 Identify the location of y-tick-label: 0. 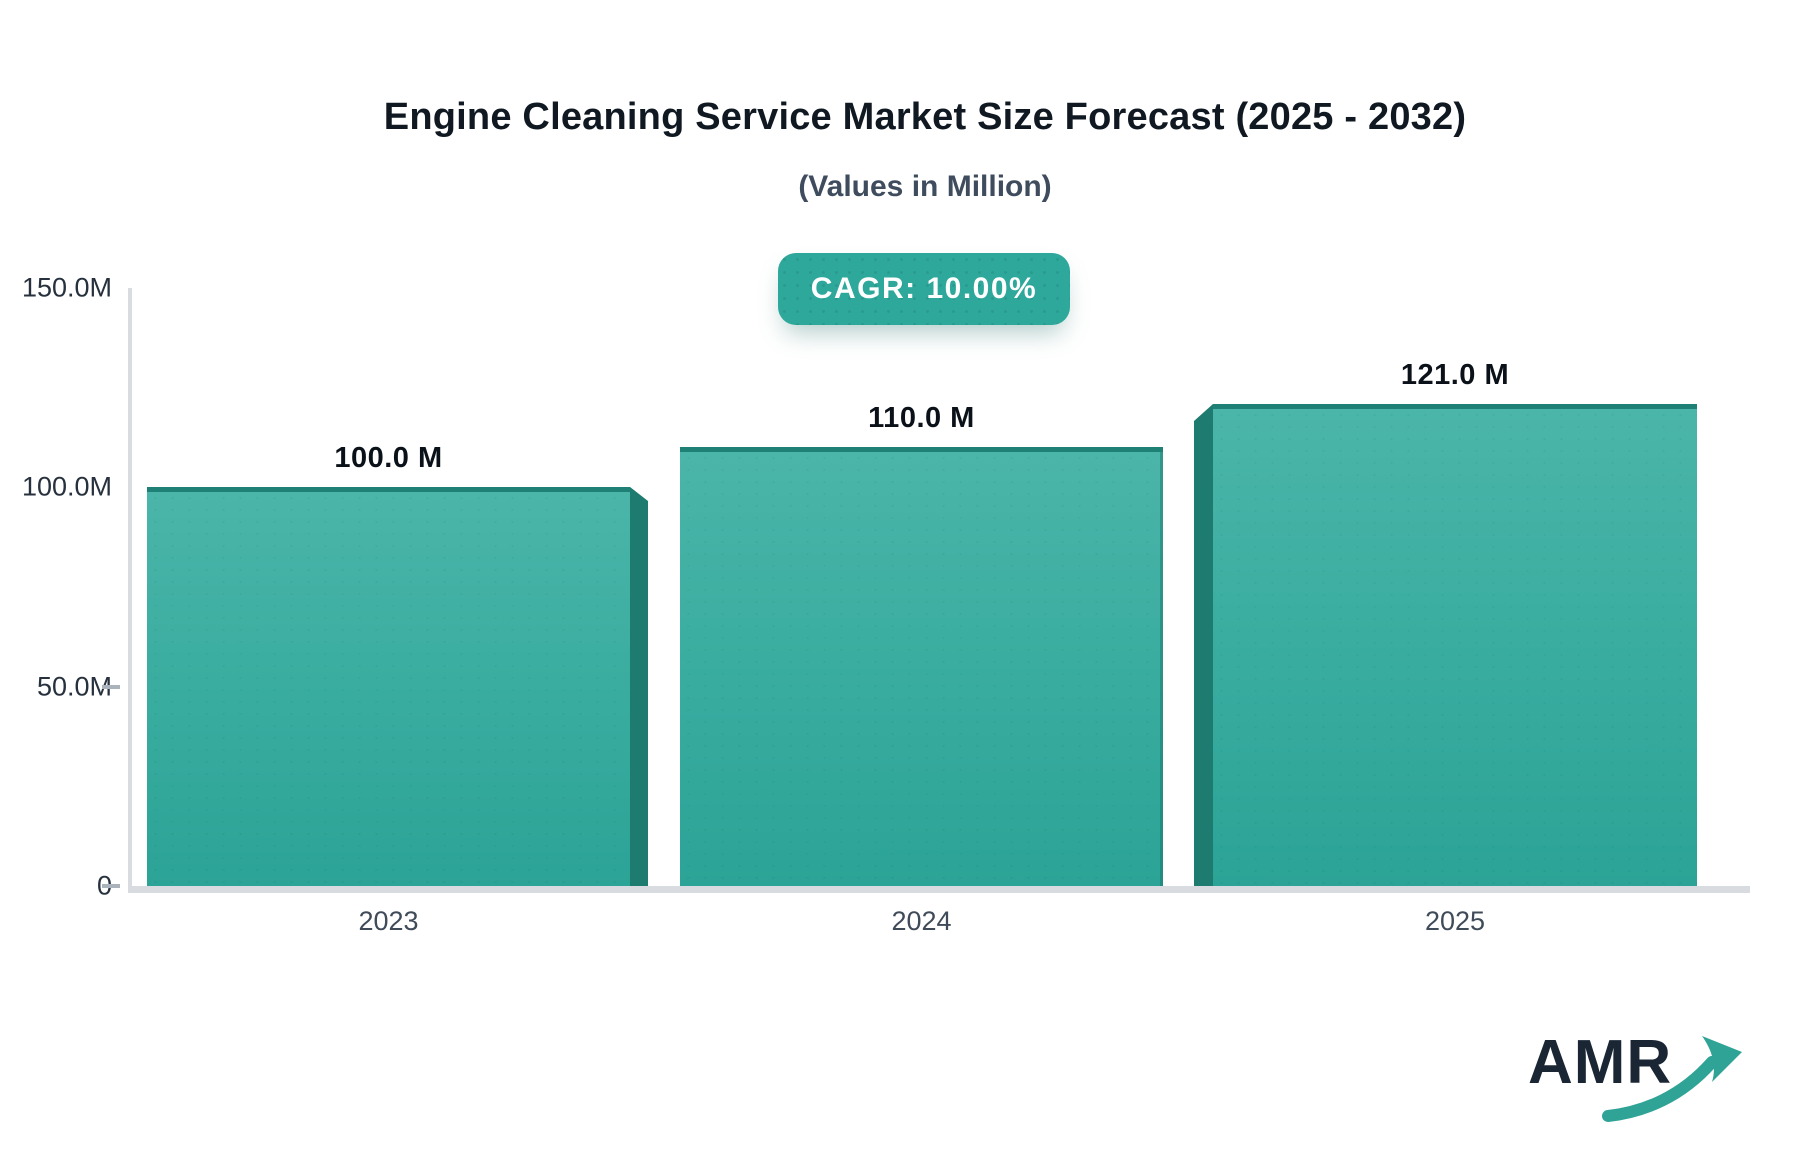
(56, 886).